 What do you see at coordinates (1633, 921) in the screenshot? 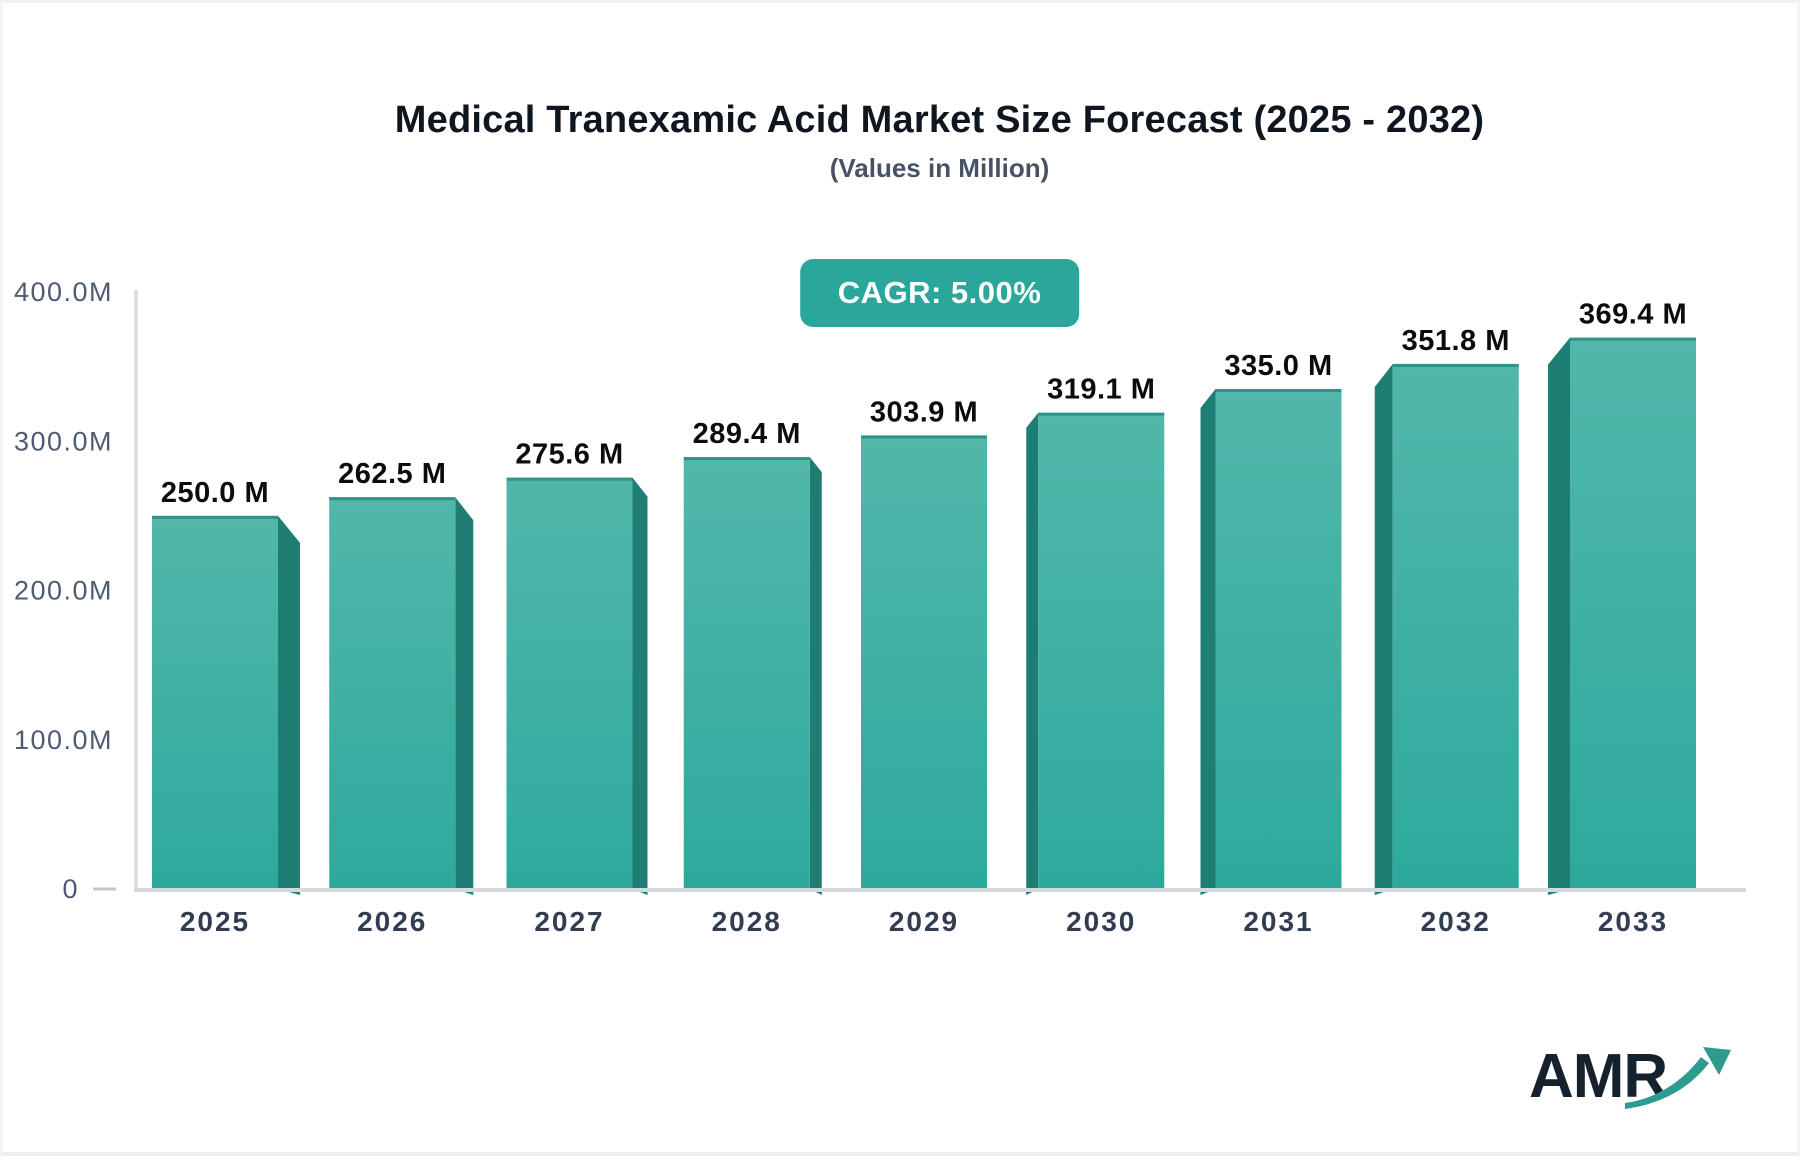
I see `x-axis-label: 2033` at bounding box center [1633, 921].